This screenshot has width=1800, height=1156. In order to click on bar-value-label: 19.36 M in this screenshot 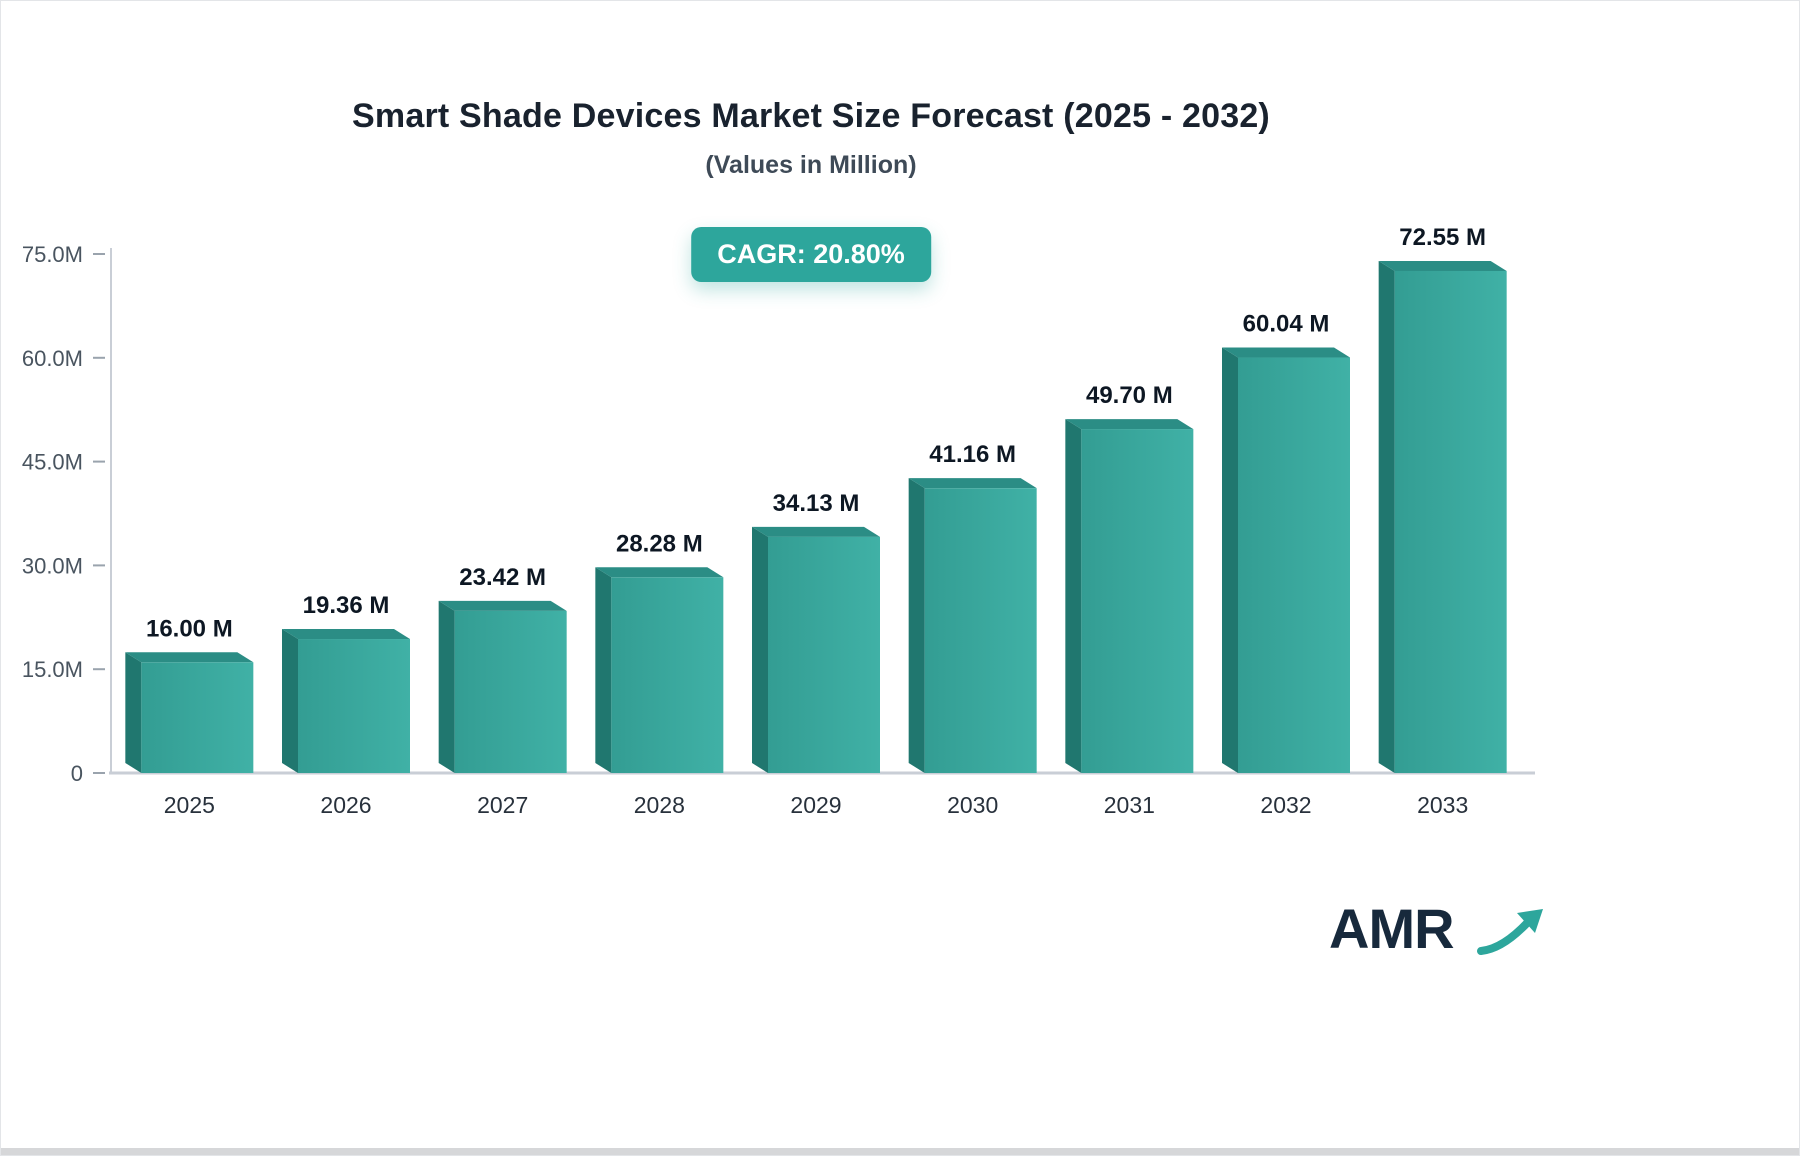, I will do `click(346, 605)`.